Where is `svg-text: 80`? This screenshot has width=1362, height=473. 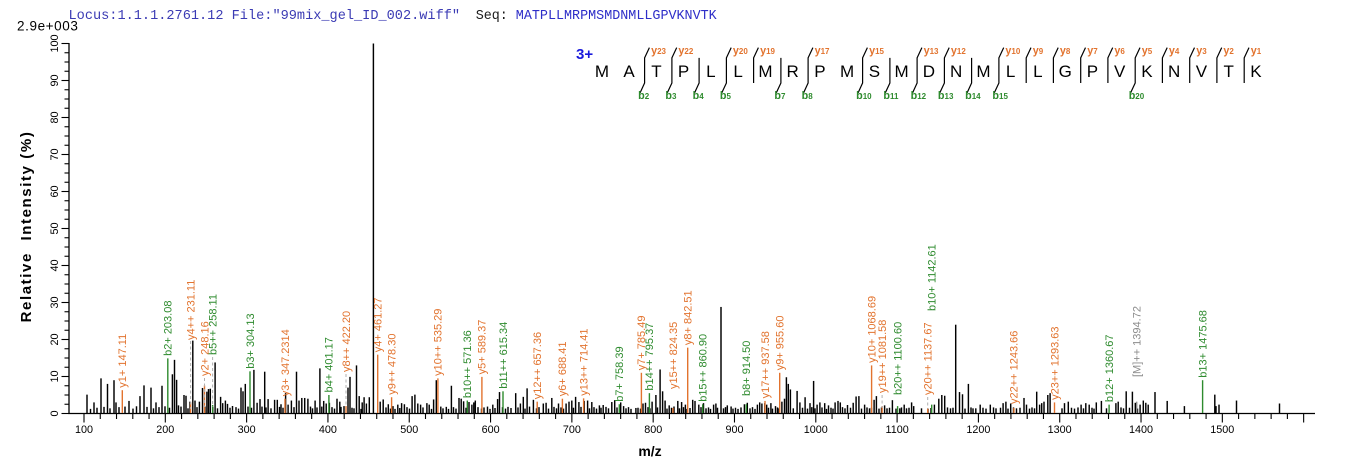 svg-text: 80 is located at coordinates (55, 117).